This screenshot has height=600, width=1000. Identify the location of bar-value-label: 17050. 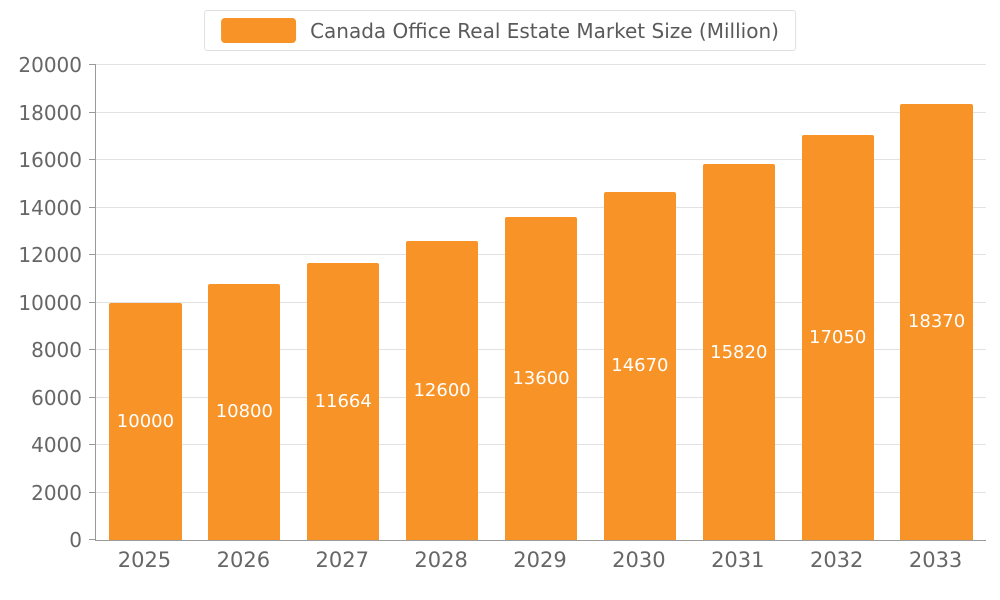
(838, 338).